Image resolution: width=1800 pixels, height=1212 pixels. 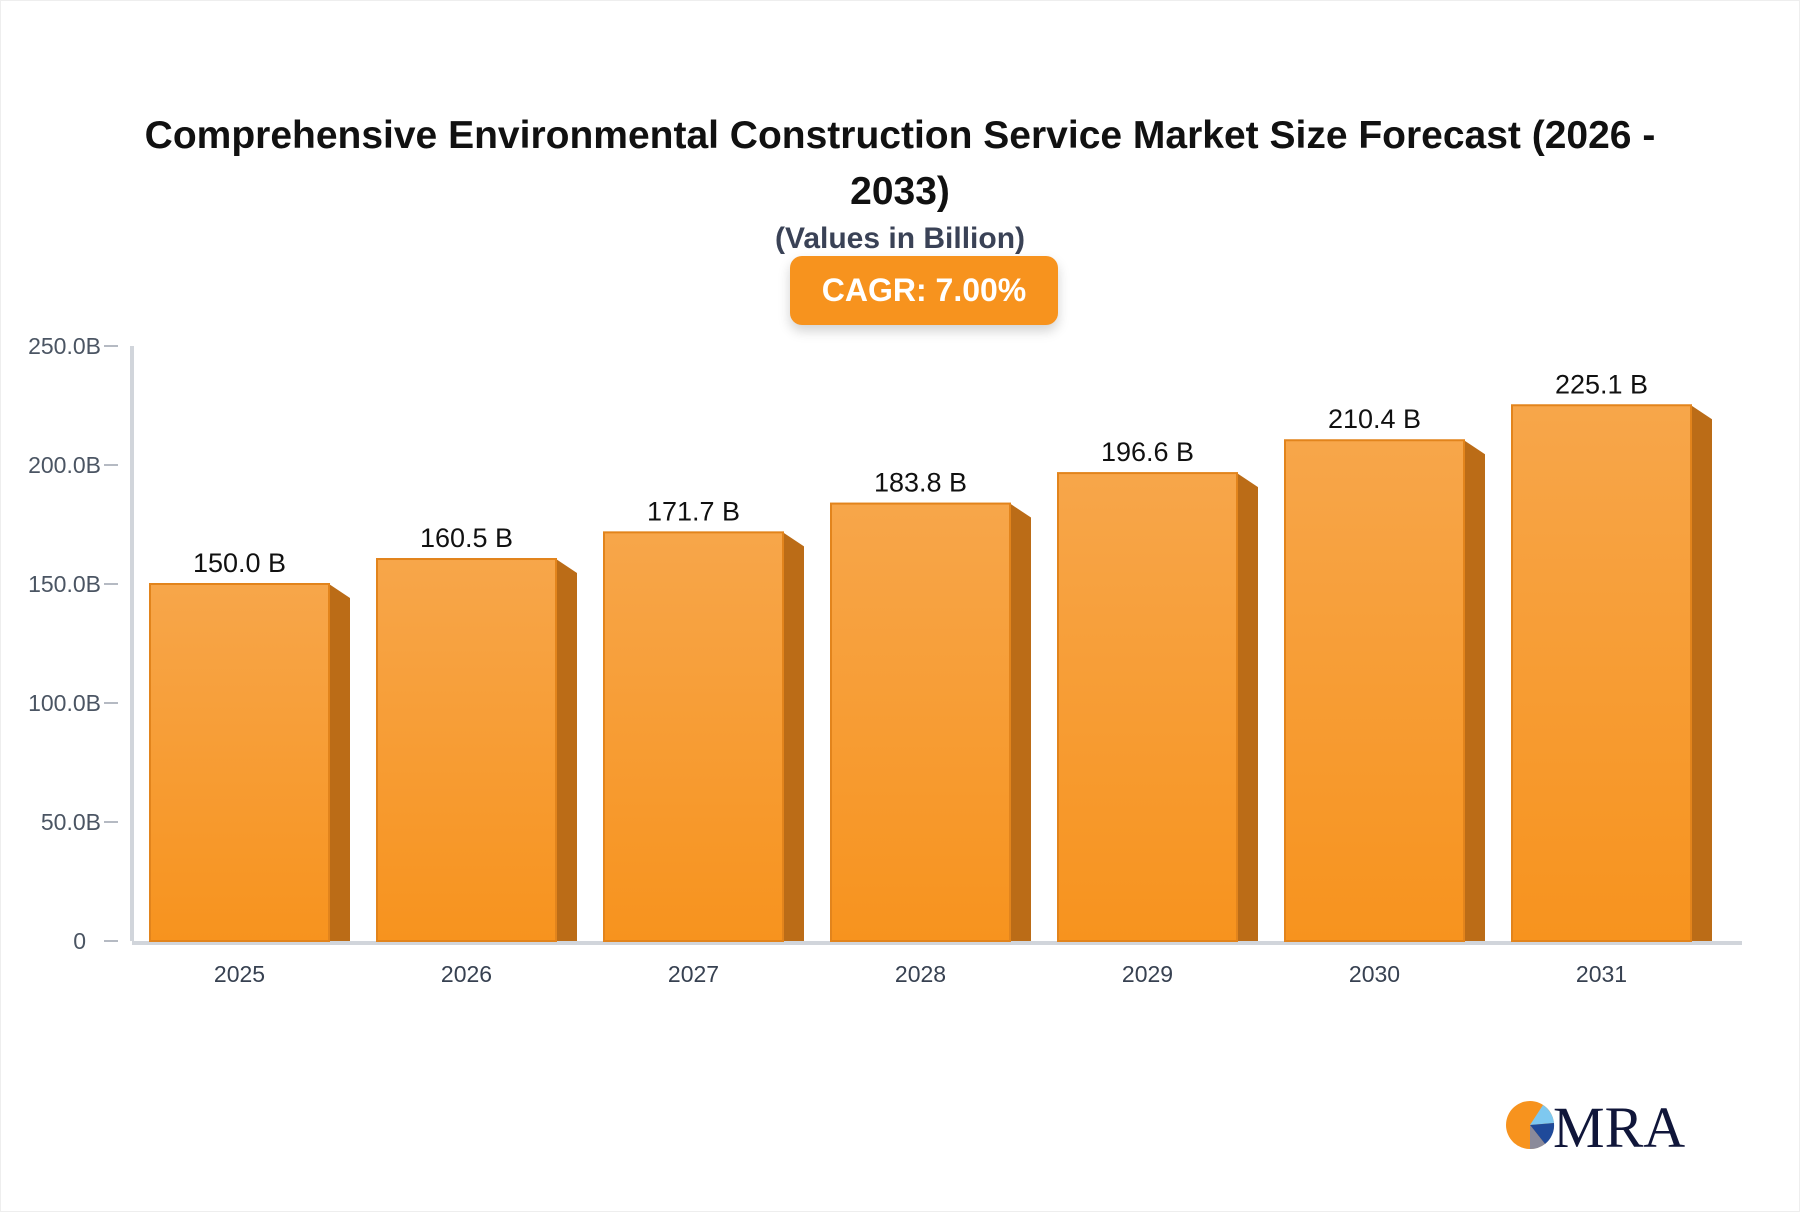 I want to click on data-label: 196.6 B, so click(x=1147, y=452).